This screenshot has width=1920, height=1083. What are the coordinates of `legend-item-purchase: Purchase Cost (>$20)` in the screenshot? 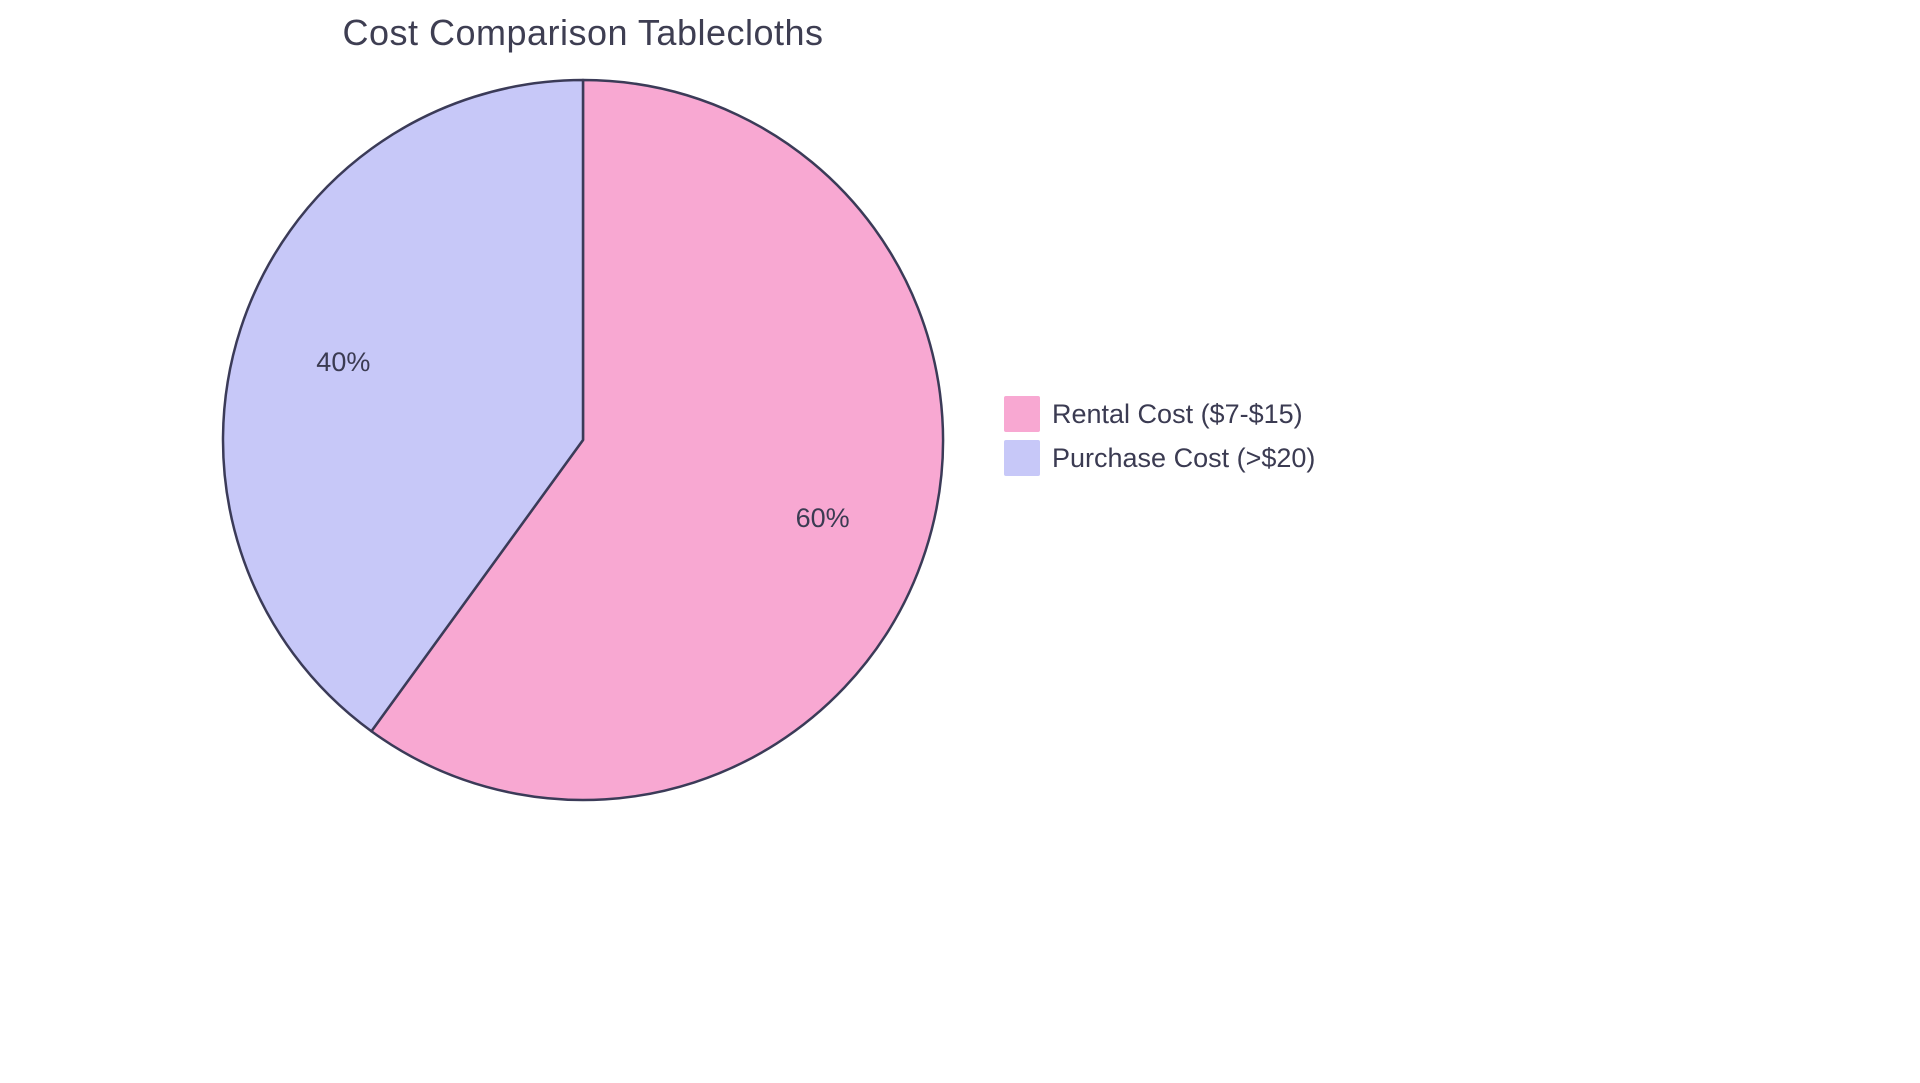 It's located at (1159, 458).